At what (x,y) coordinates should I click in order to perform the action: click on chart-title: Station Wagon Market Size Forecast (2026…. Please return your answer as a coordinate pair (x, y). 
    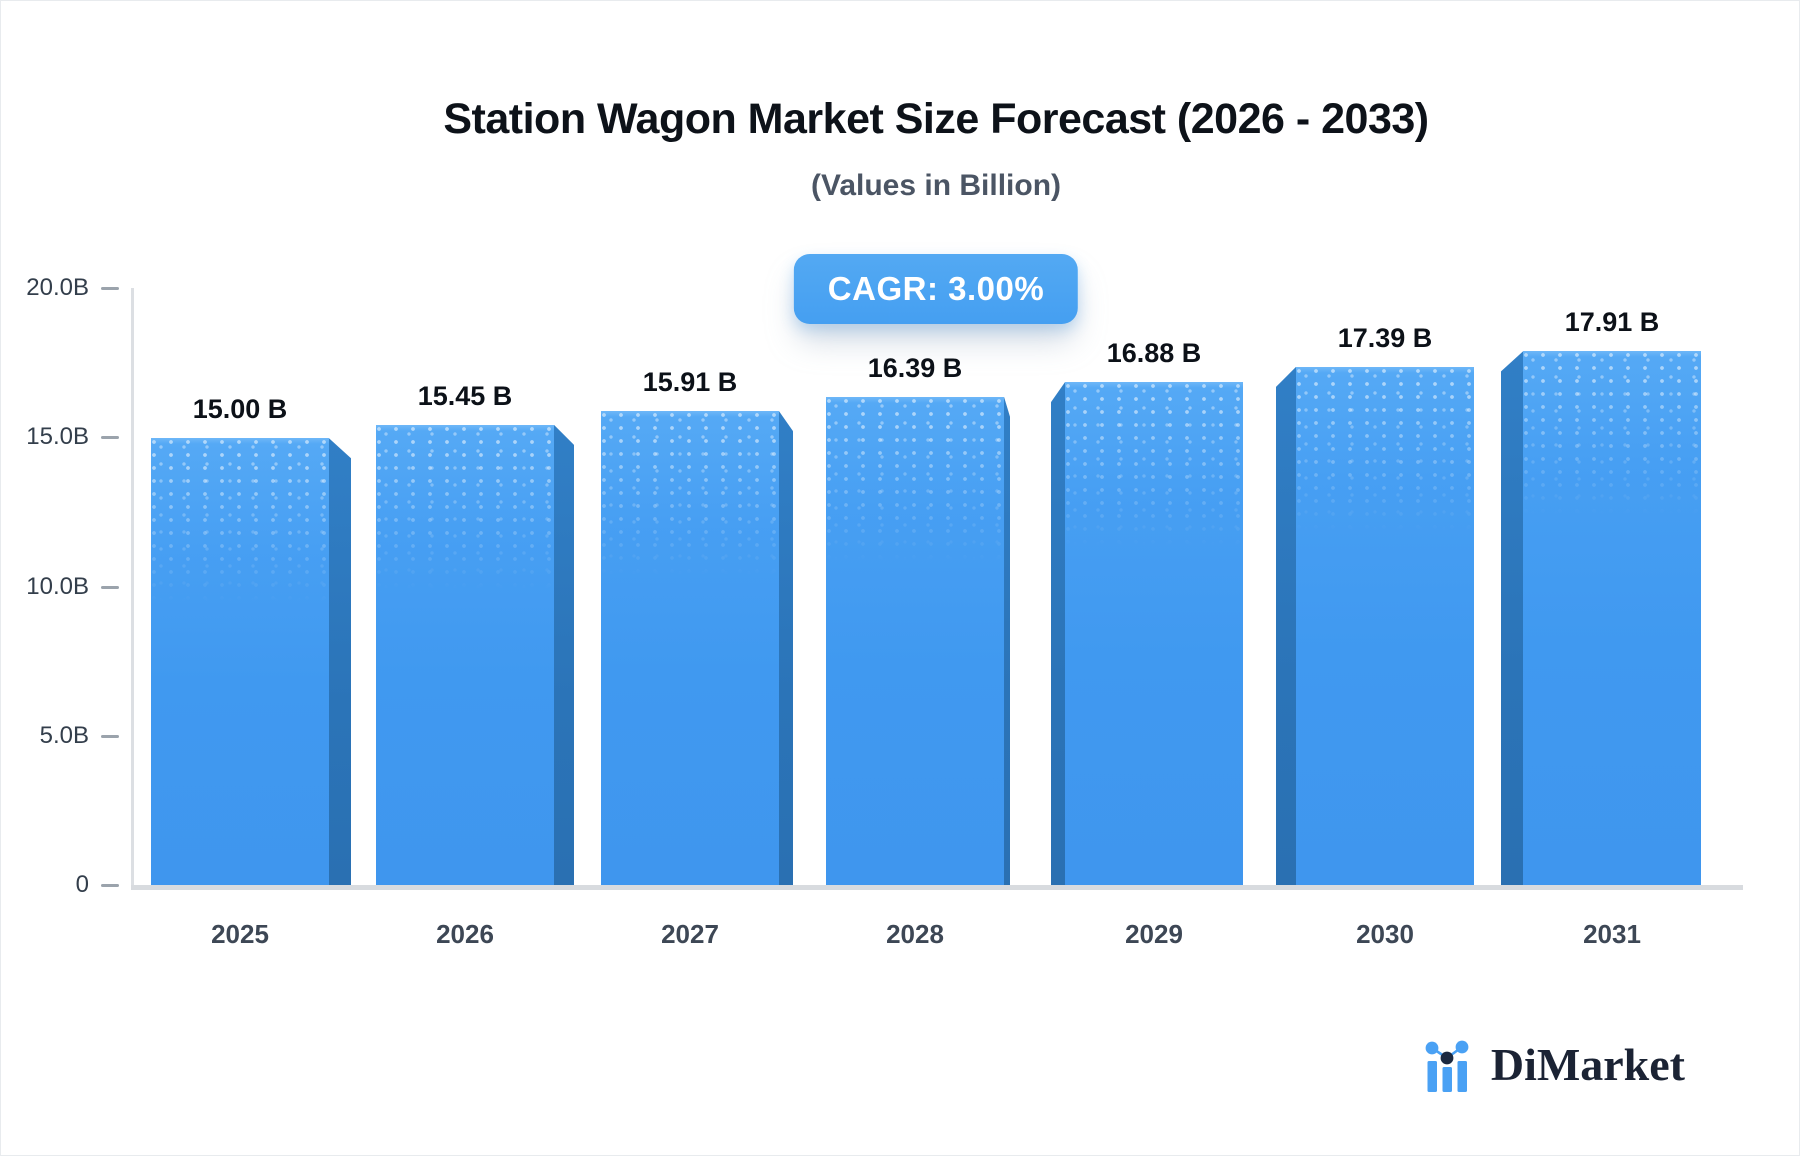
    Looking at the image, I should click on (936, 119).